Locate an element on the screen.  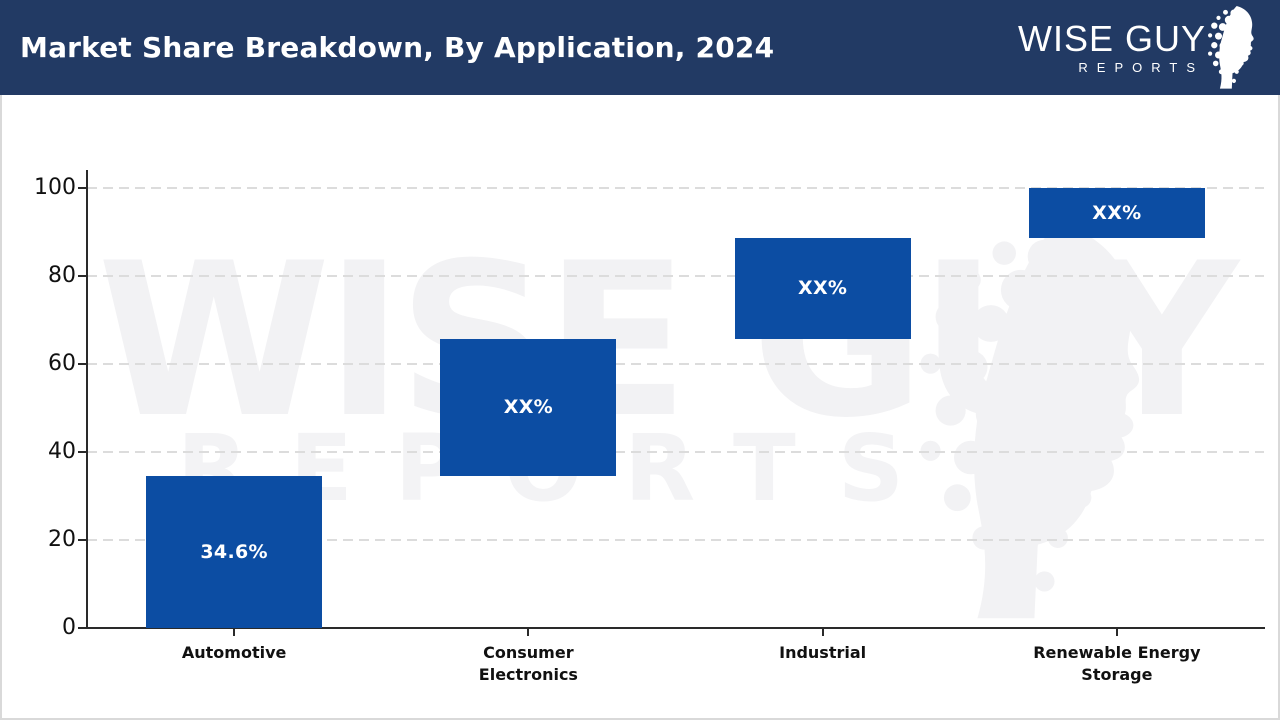
bar-value-label: 34.6% is located at coordinates (234, 551).